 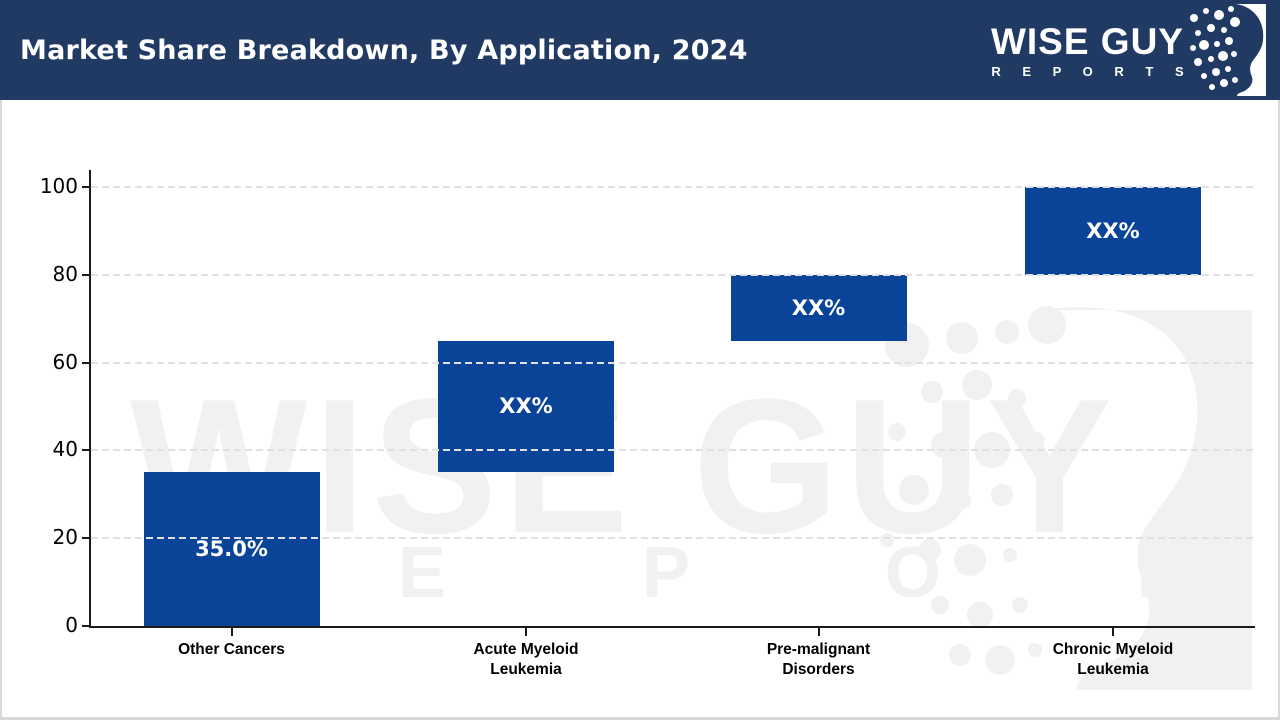 What do you see at coordinates (65, 537) in the screenshot?
I see `y-tick-label: 20` at bounding box center [65, 537].